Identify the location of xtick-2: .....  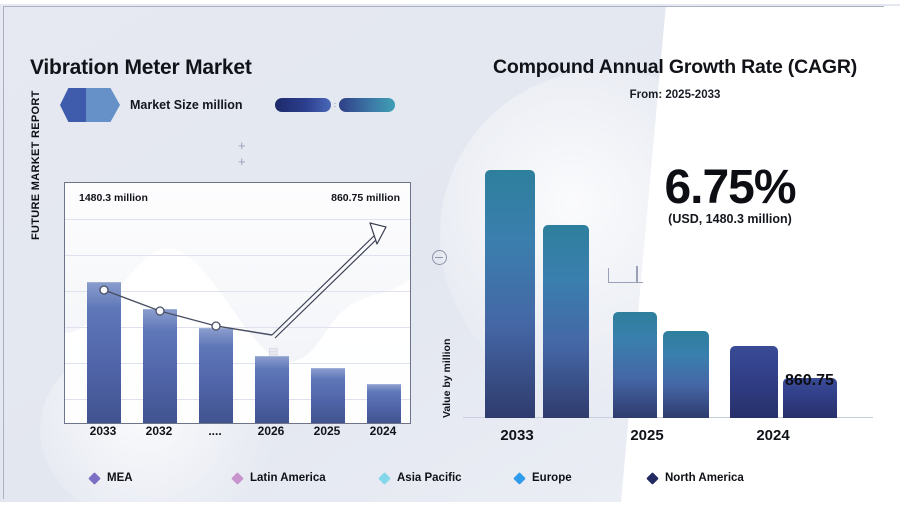
(215, 431).